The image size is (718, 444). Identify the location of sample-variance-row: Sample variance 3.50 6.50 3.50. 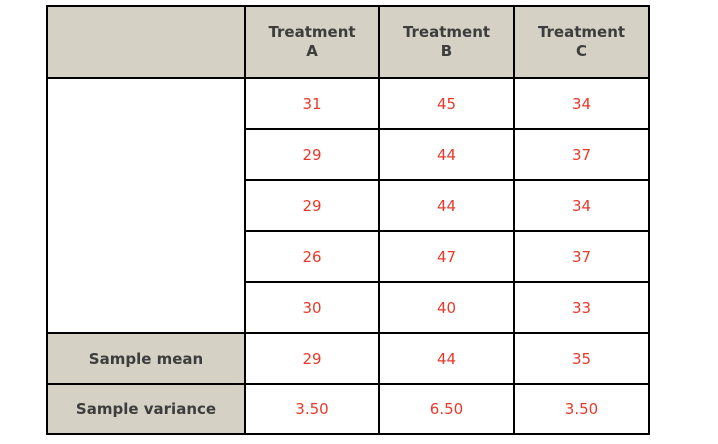
(348, 409).